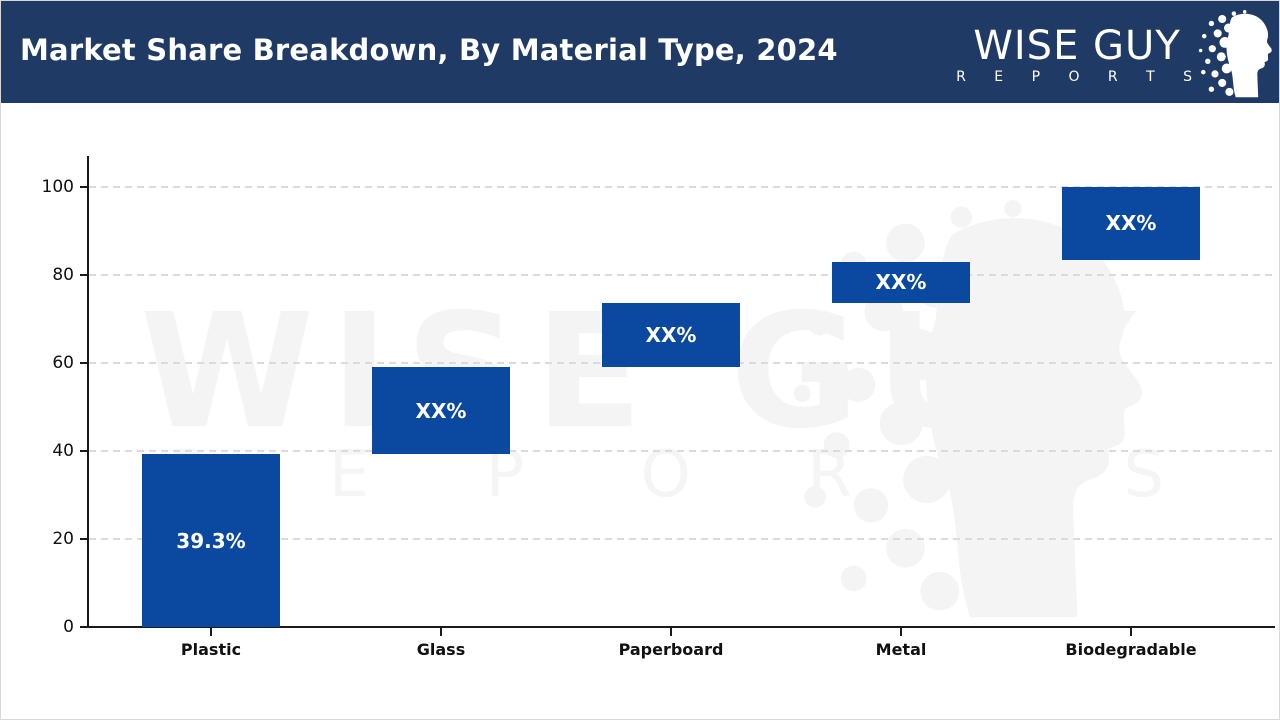 This screenshot has height=720, width=1280. I want to click on y-axis-line, so click(88, 392).